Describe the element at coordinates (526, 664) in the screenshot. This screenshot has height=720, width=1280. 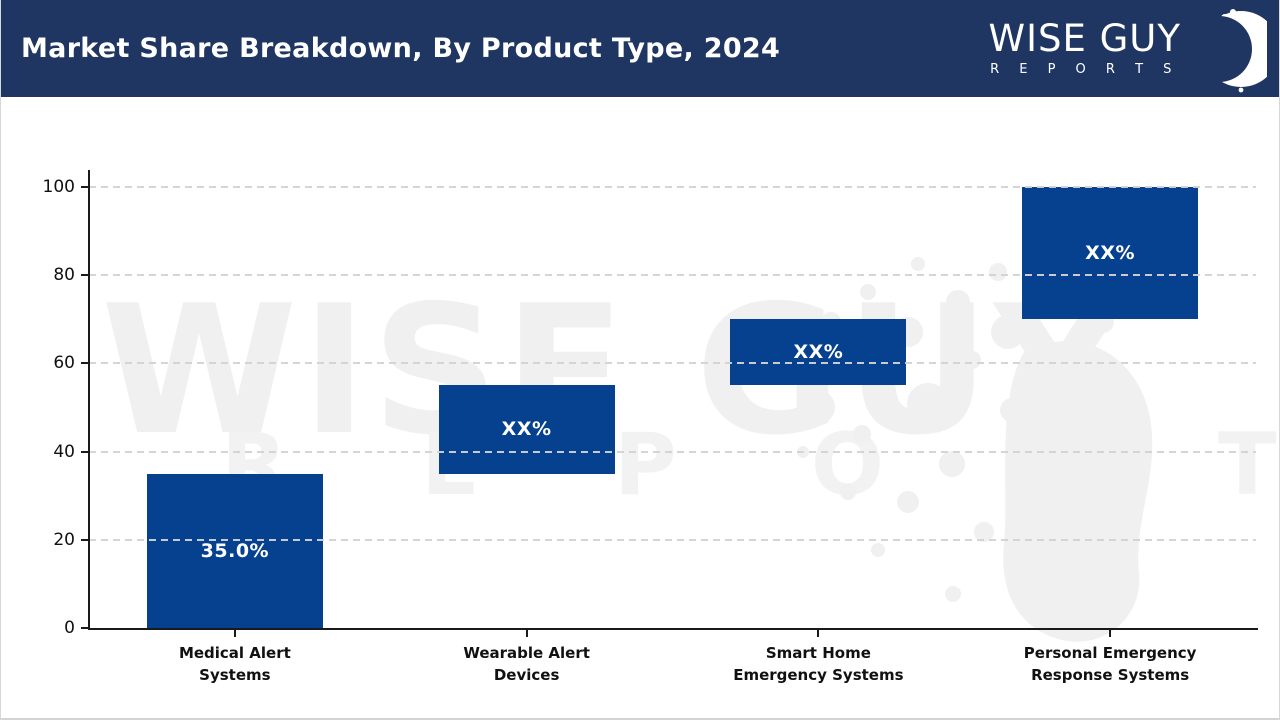
I see `x-category-label: Wearable Alert Devices` at that location.